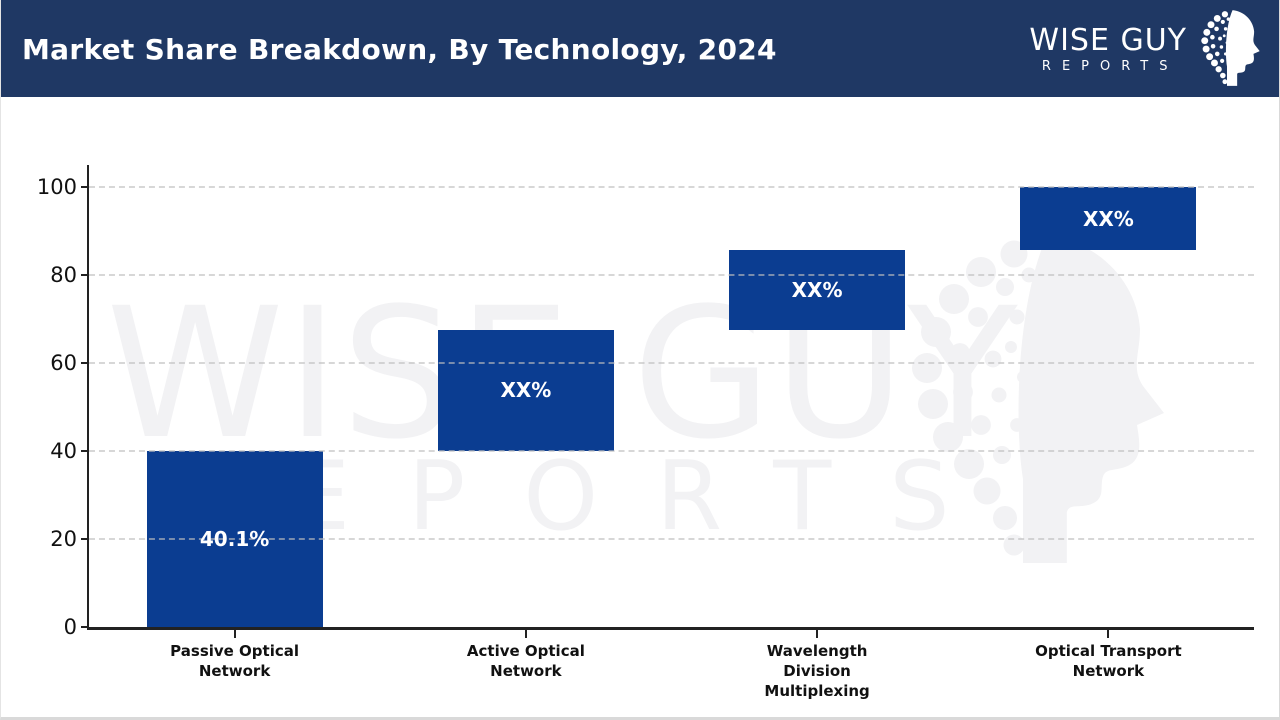  I want to click on wise-guy-head-icon, so click(1230, 48).